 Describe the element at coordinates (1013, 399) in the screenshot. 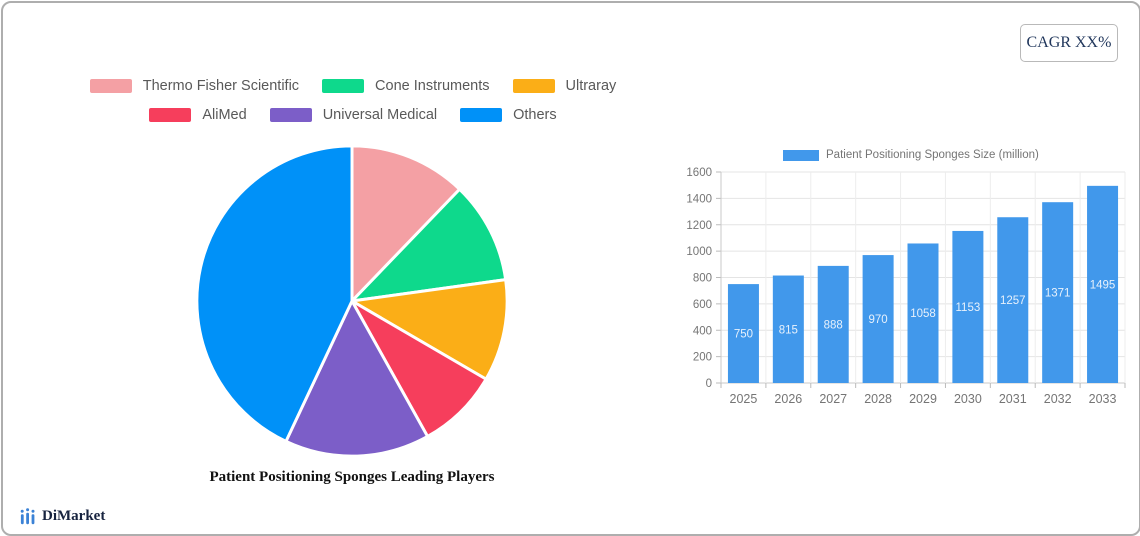

I see `x-axis-tick-label: 2031` at that location.